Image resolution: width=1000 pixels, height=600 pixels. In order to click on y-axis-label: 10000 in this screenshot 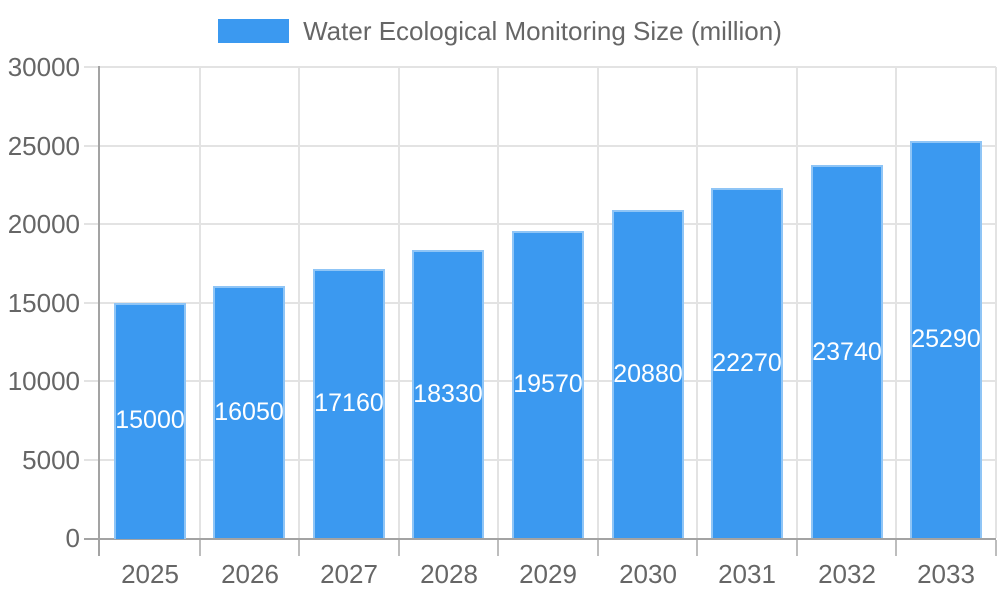, I will do `click(43, 381)`.